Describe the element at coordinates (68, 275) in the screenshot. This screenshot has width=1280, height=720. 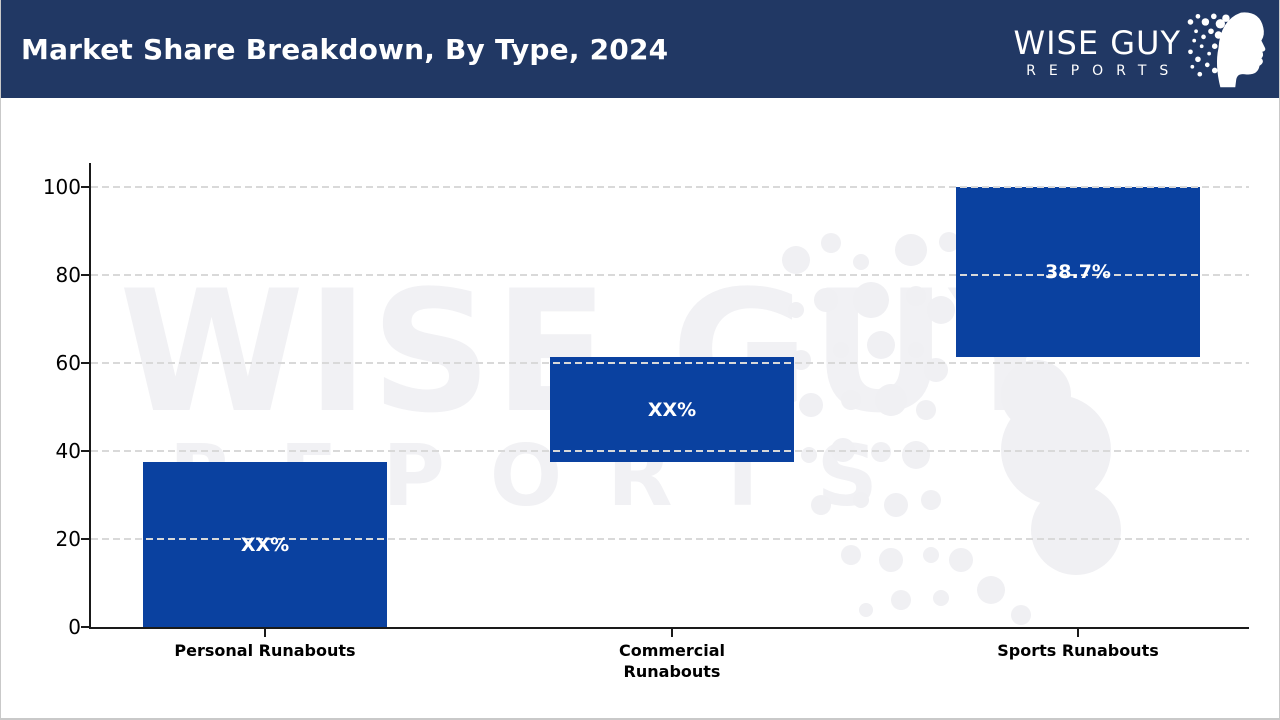
I see `y-tick-label-80: 80` at that location.